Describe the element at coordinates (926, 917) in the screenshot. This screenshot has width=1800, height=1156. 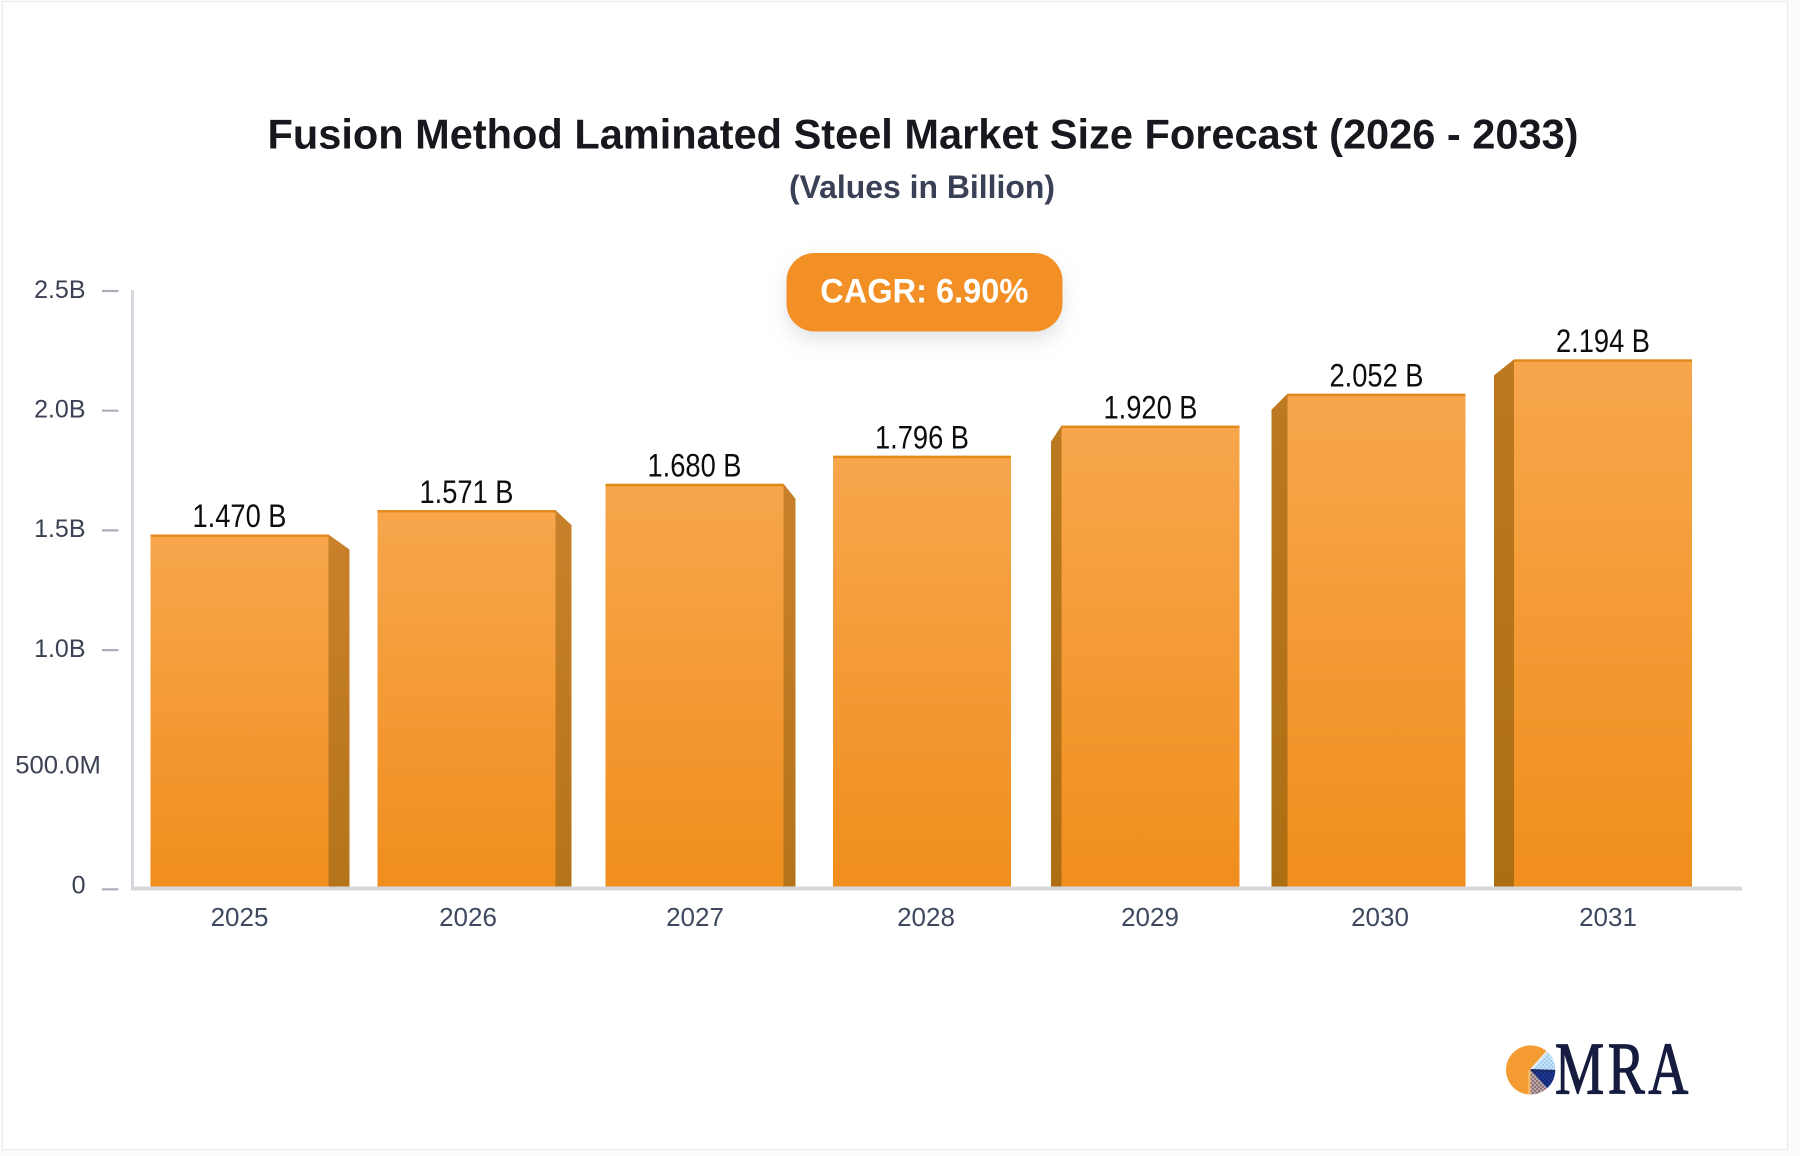
I see `svg-text: 2028` at that location.